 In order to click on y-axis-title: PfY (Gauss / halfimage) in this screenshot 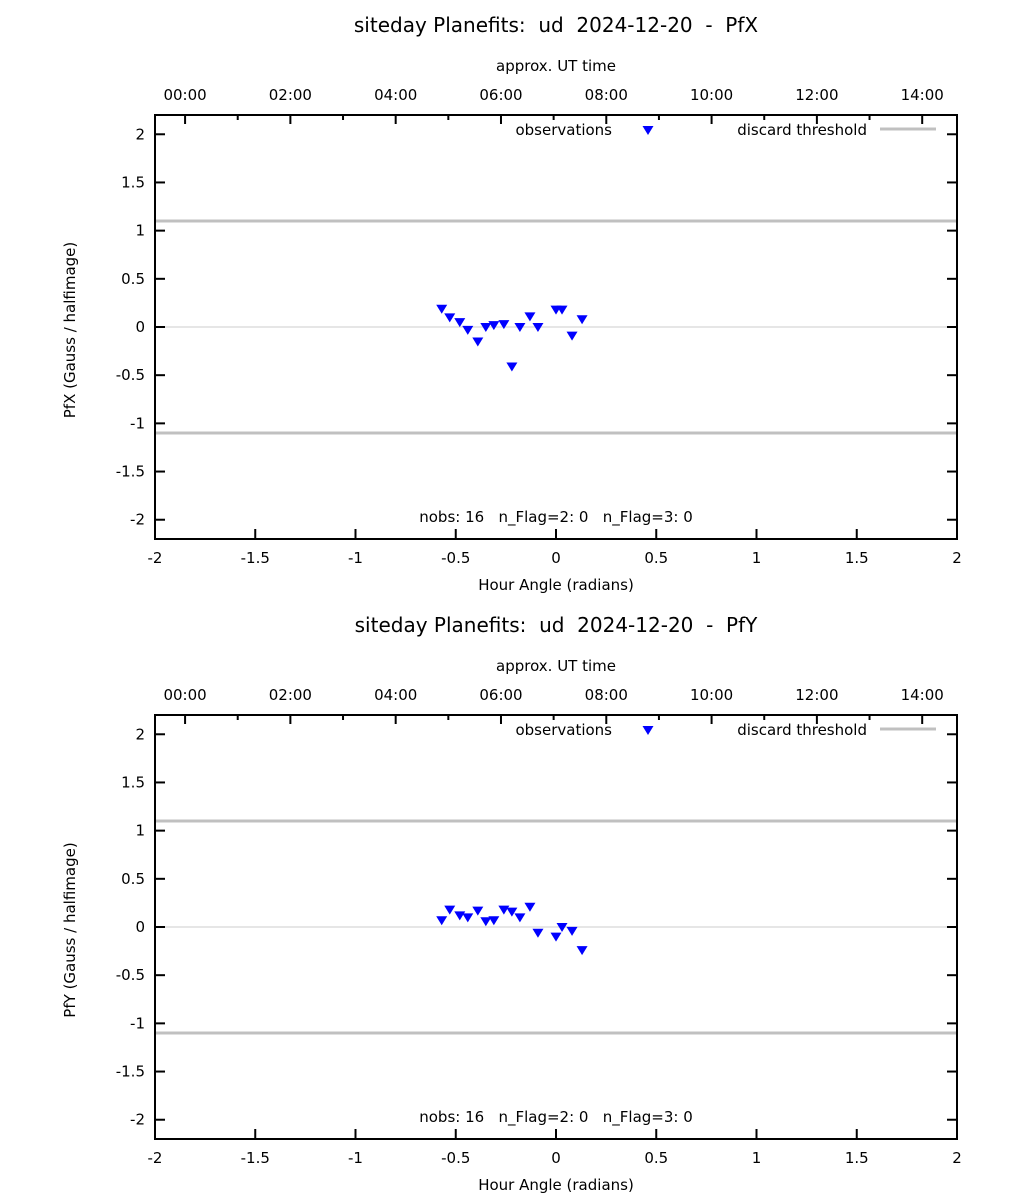, I will do `click(70, 929)`.